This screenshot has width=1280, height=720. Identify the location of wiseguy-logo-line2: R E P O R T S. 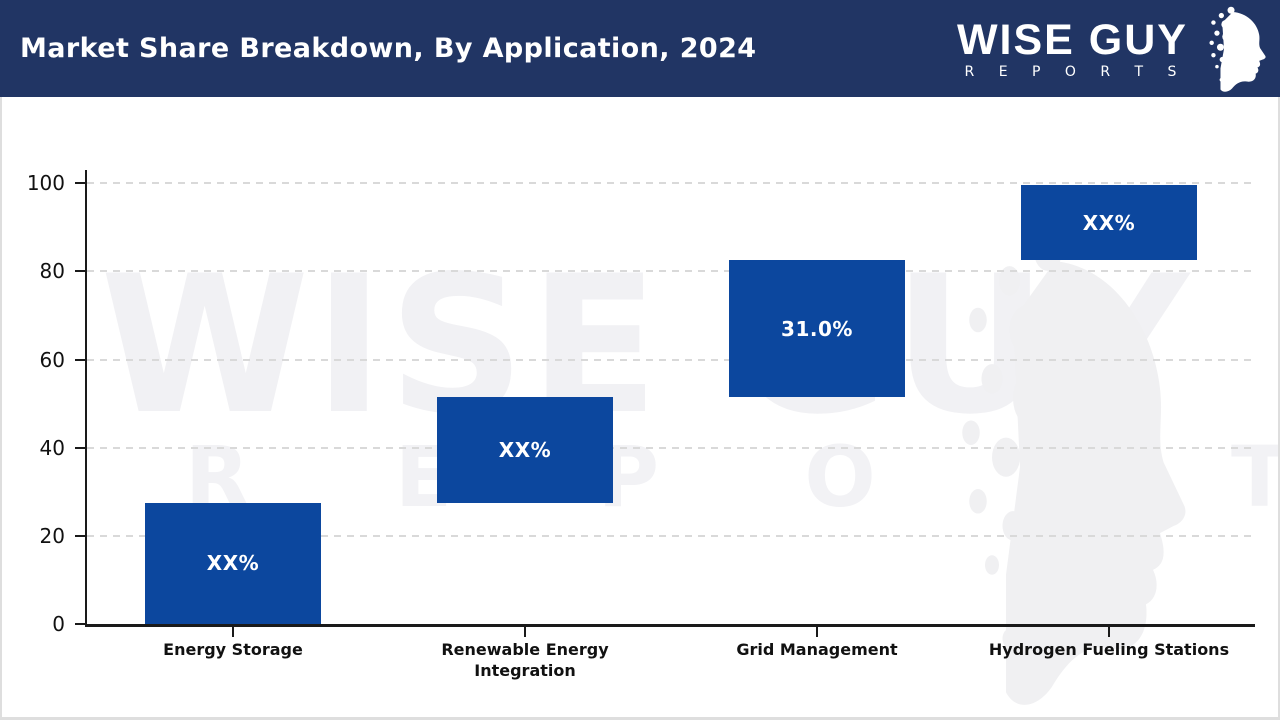
(1075, 72).